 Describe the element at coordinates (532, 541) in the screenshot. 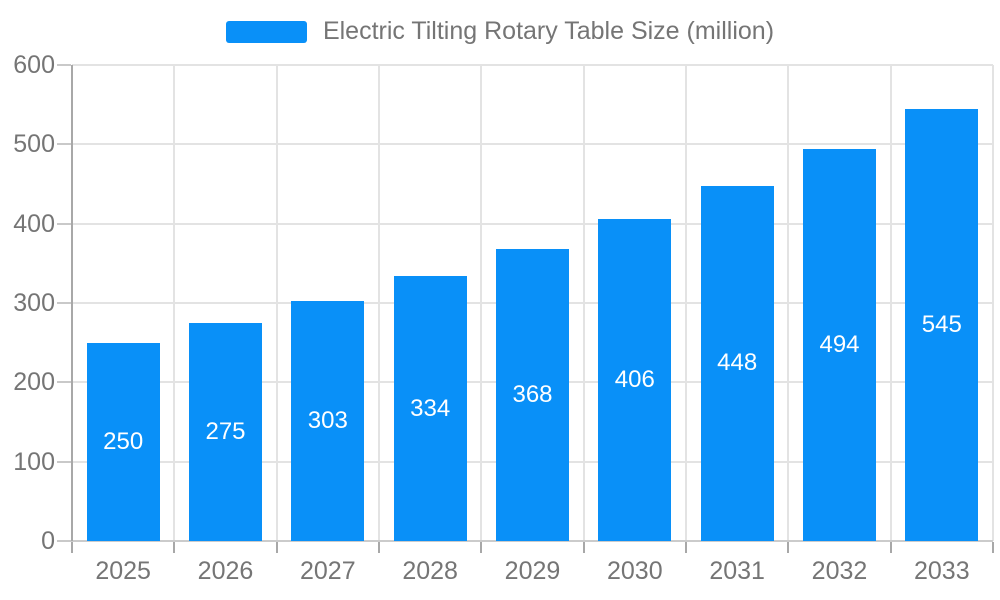

I see `x-axis-line` at that location.